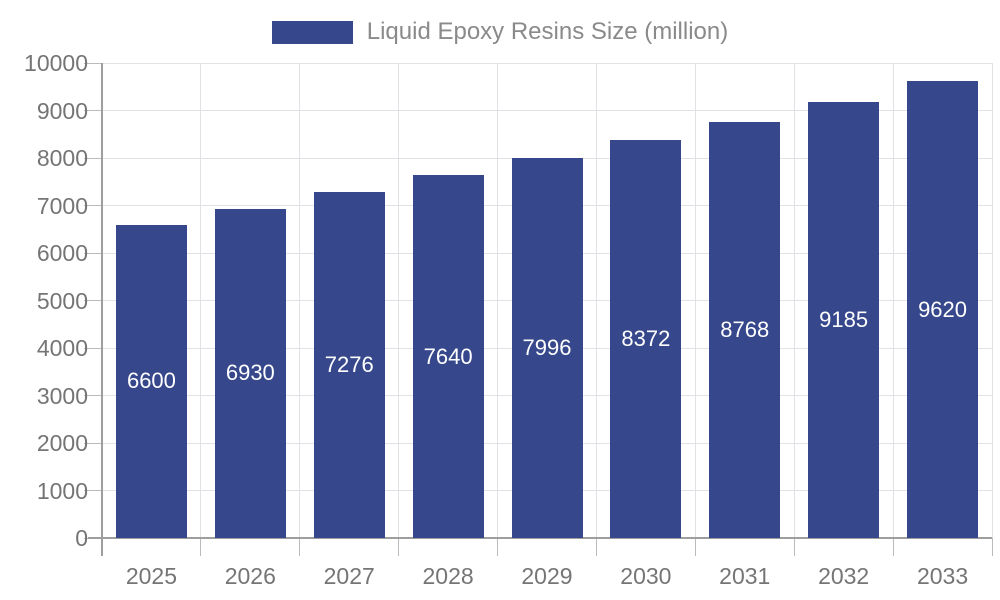 The image size is (1000, 600). Describe the element at coordinates (349, 576) in the screenshot. I see `x-tick-label: 2027` at that location.